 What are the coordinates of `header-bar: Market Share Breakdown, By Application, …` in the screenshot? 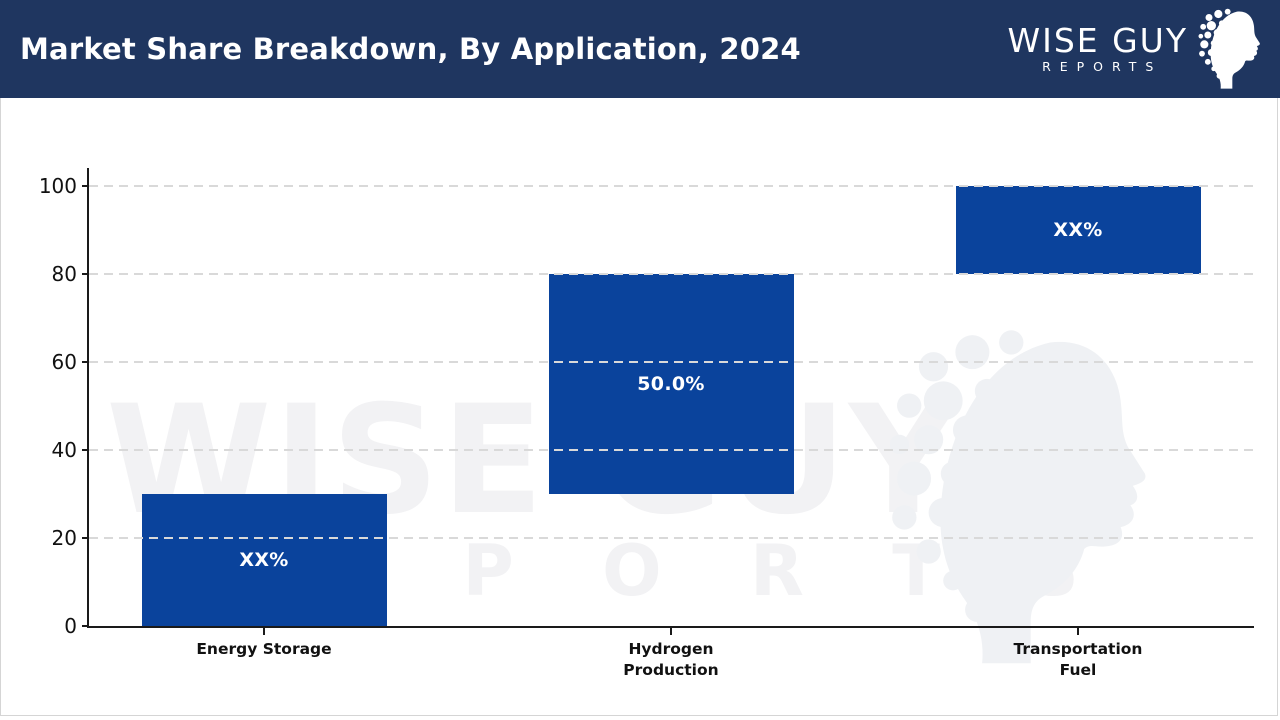 It's located at (640, 49).